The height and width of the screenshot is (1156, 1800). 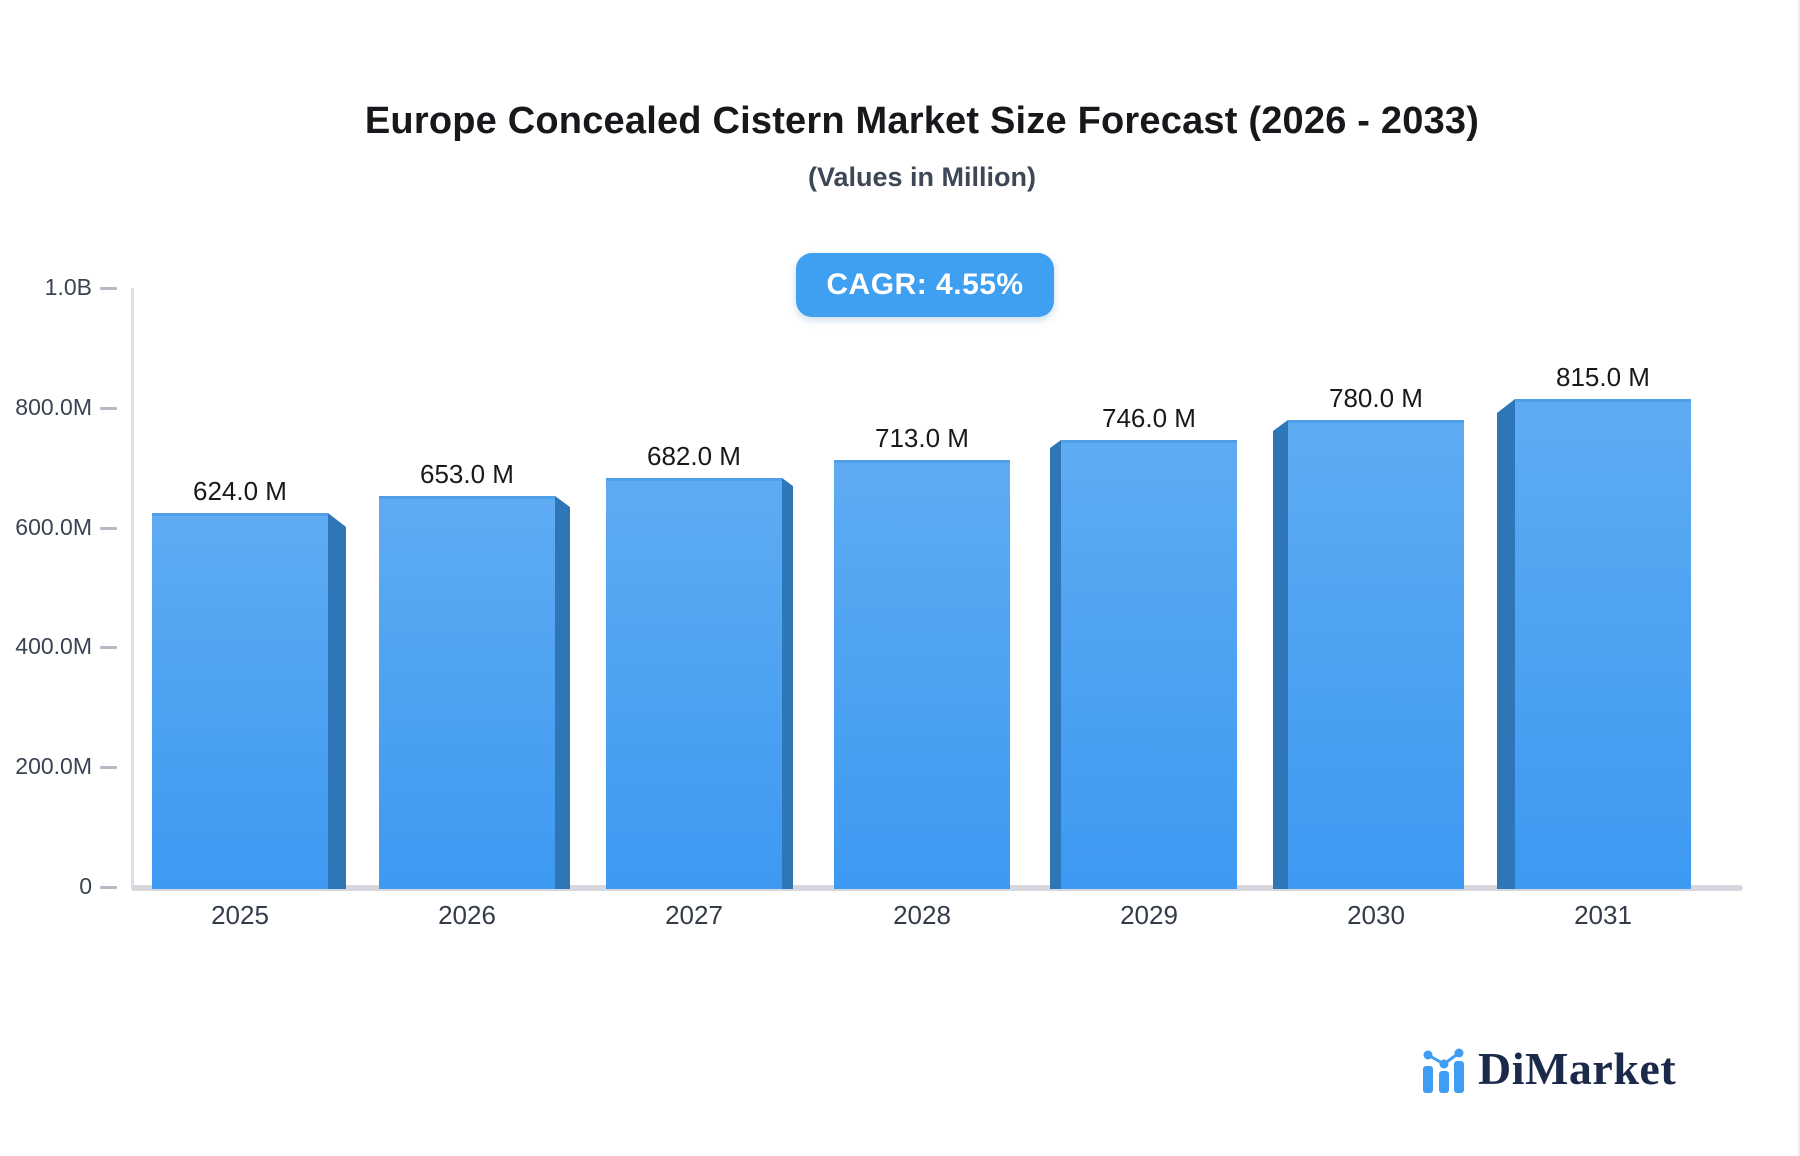 I want to click on x-axis-label: 2027, so click(x=694, y=915).